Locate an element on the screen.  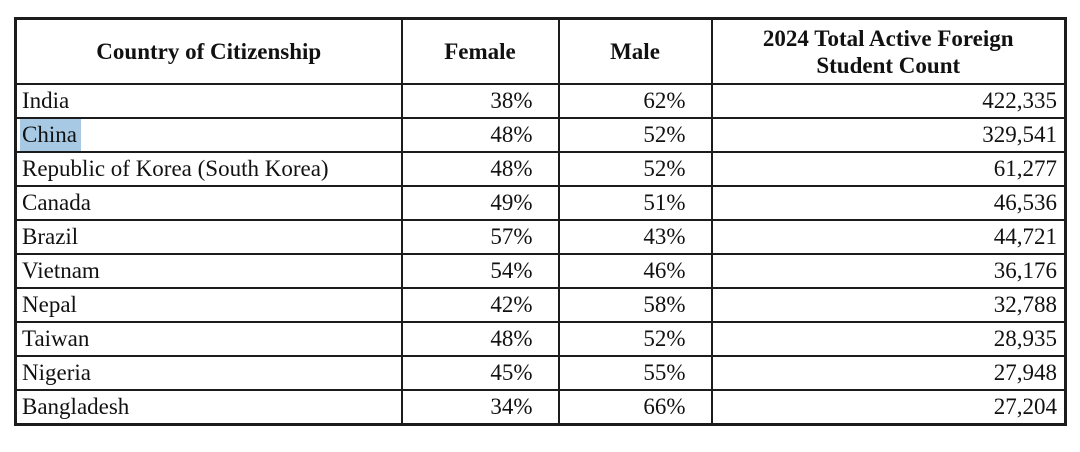
female-cell: 45% is located at coordinates (480, 373).